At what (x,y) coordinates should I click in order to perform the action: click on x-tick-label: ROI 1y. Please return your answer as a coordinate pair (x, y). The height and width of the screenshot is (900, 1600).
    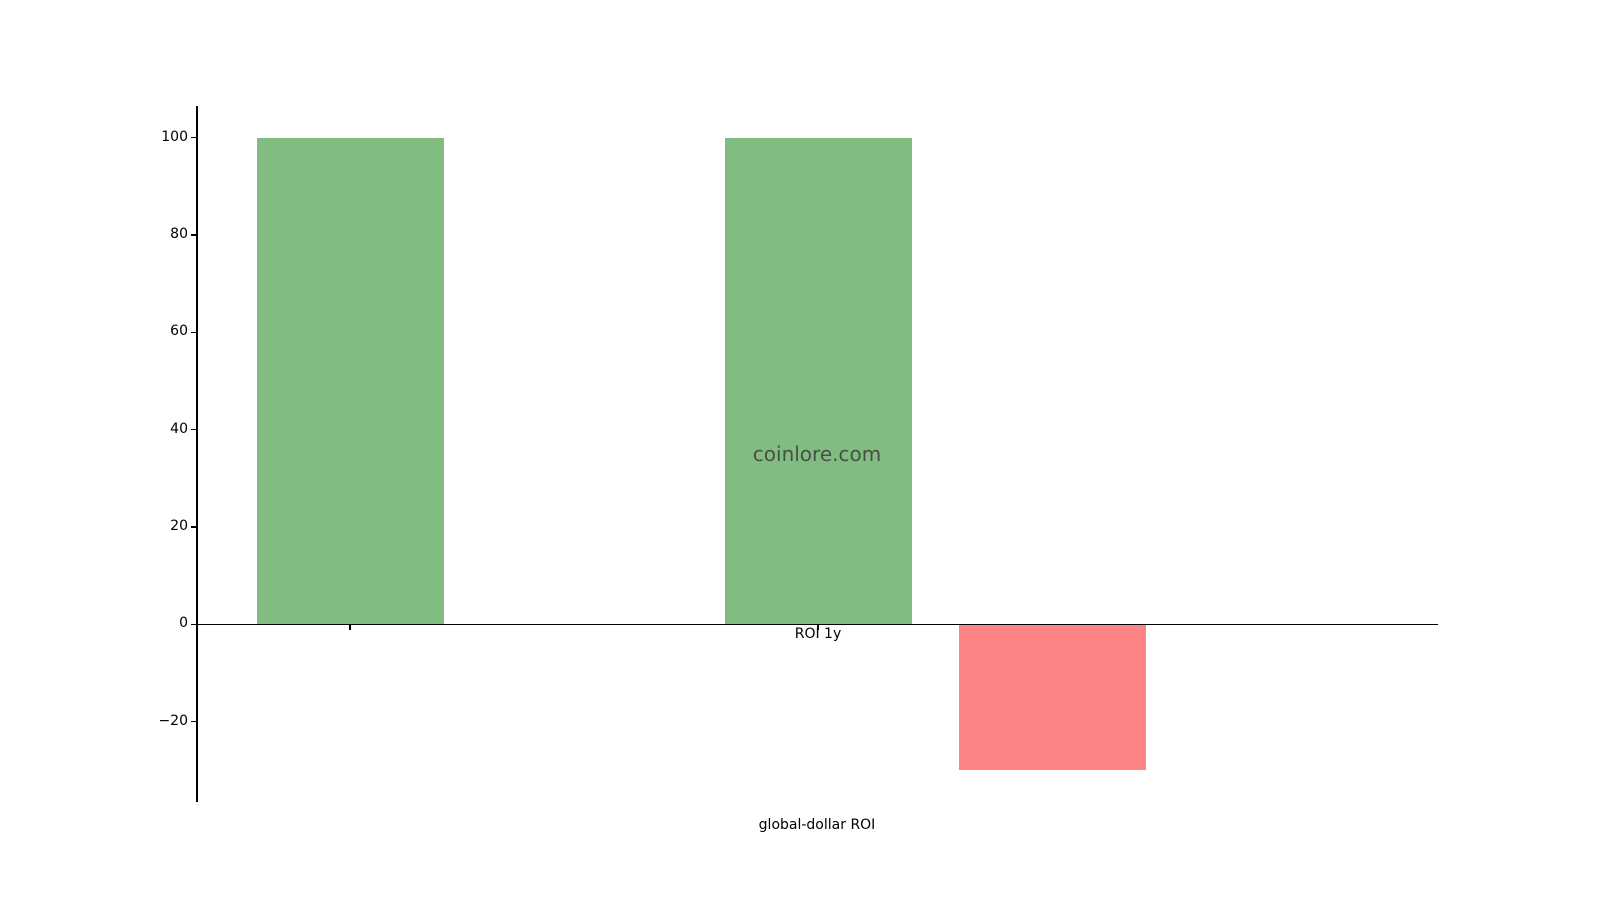
    Looking at the image, I should click on (818, 634).